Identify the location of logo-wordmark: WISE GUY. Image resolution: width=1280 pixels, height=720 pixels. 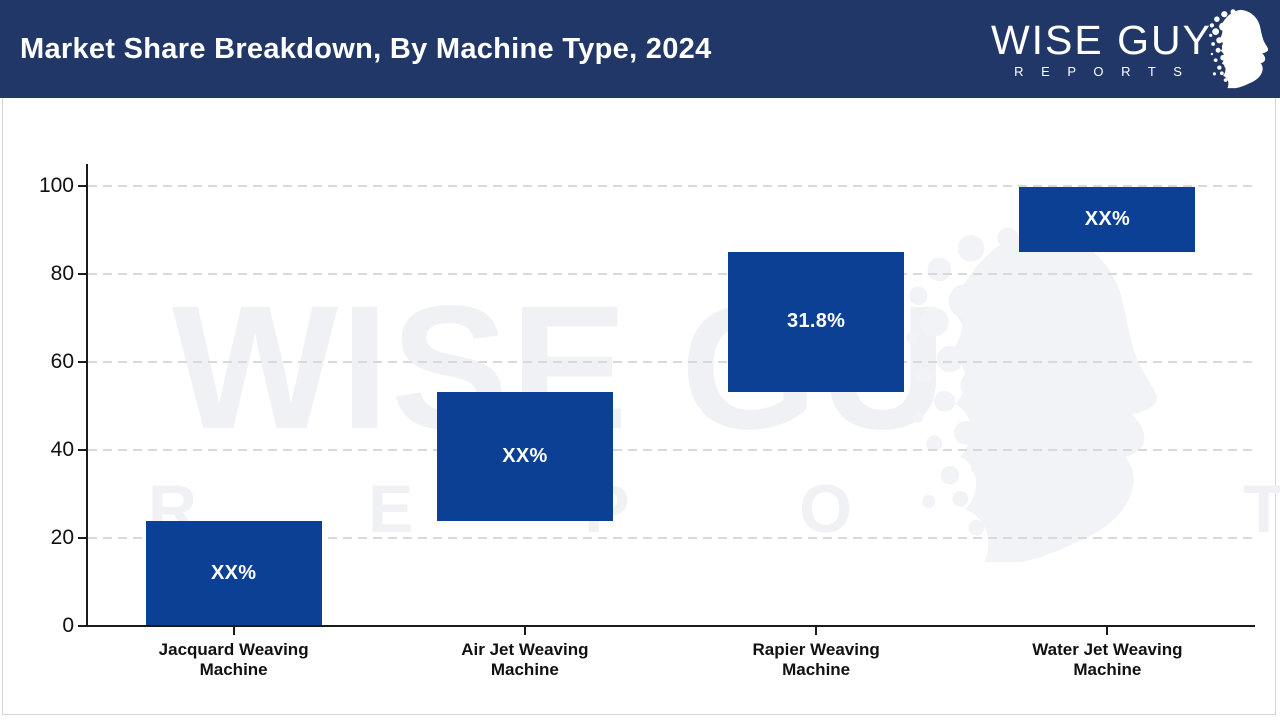
(1101, 39).